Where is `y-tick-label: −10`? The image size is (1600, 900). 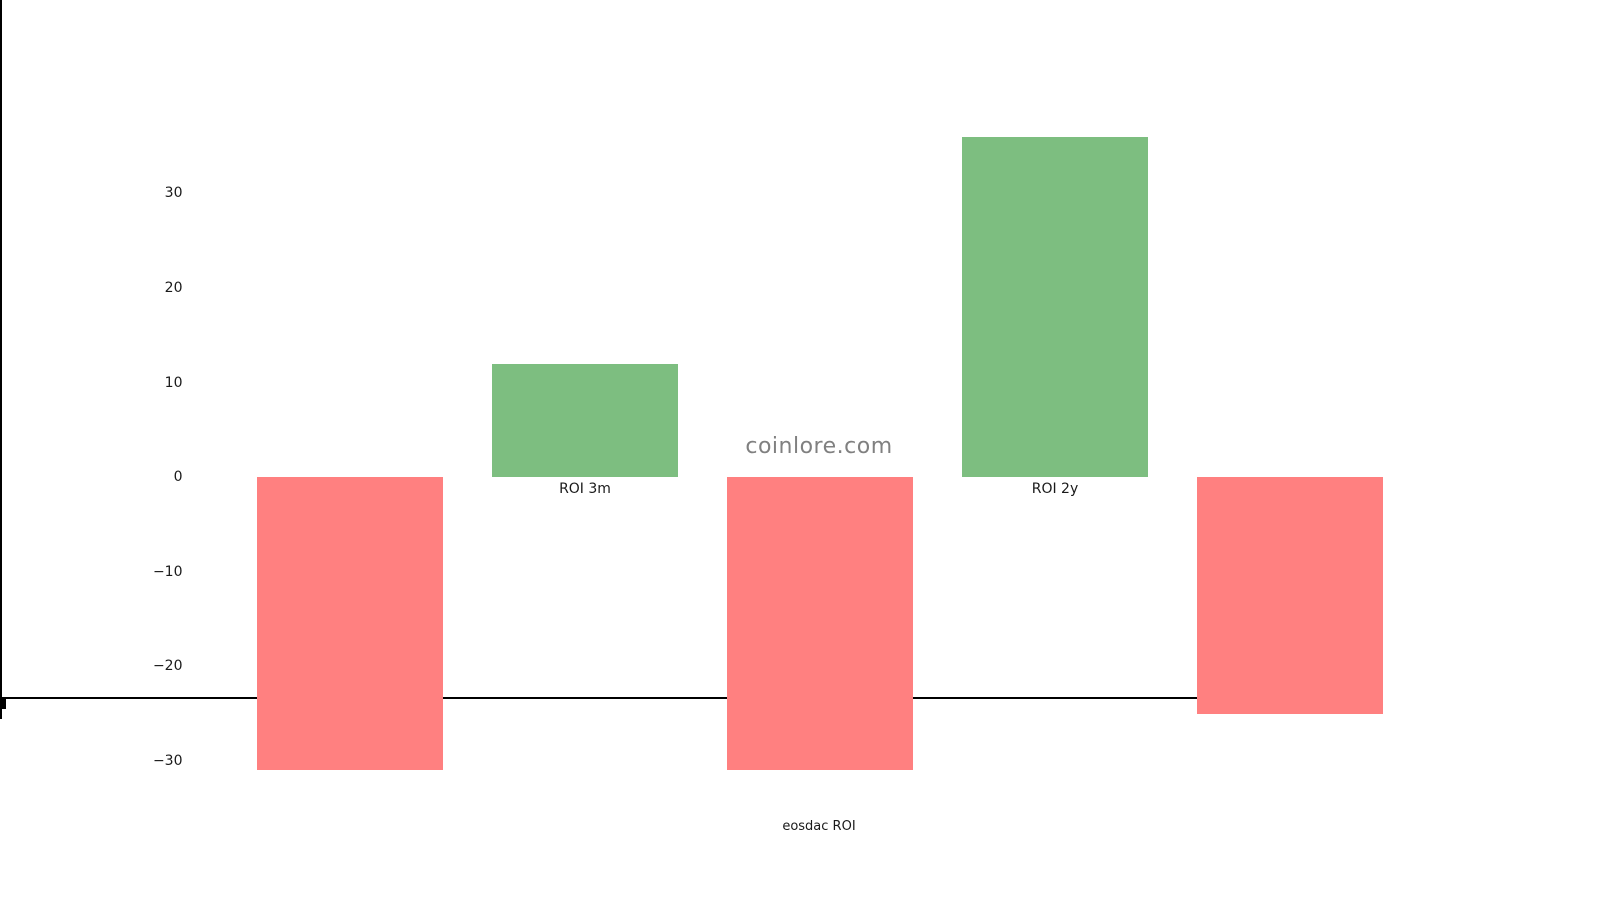
y-tick-label: −10 is located at coordinates (167, 571).